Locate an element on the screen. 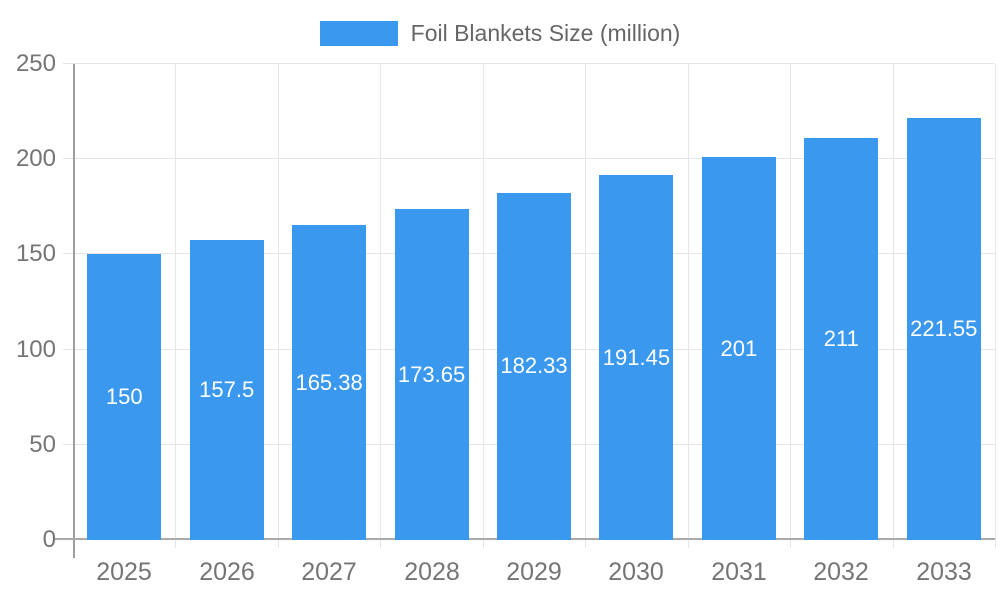  y-tick-label: 200 is located at coordinates (35, 159).